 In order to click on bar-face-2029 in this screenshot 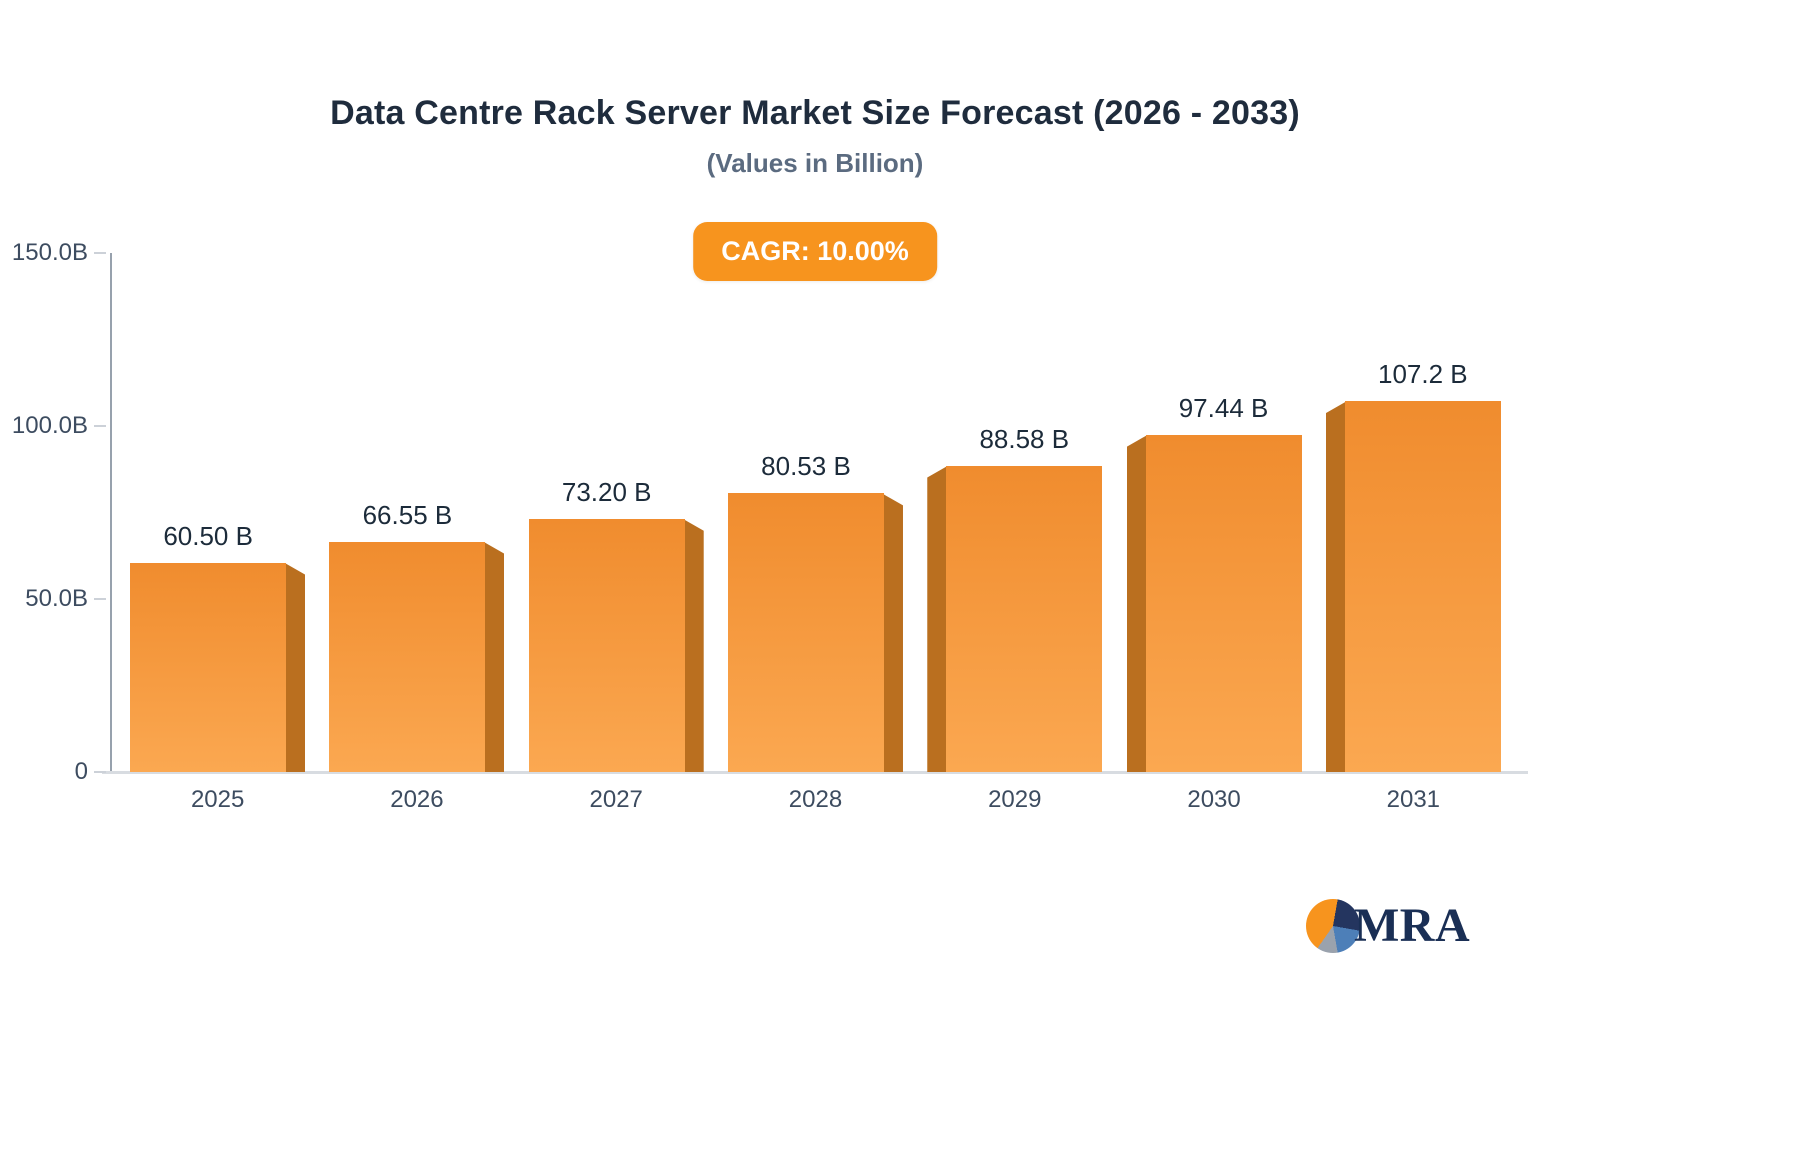, I will do `click(1024, 618)`.